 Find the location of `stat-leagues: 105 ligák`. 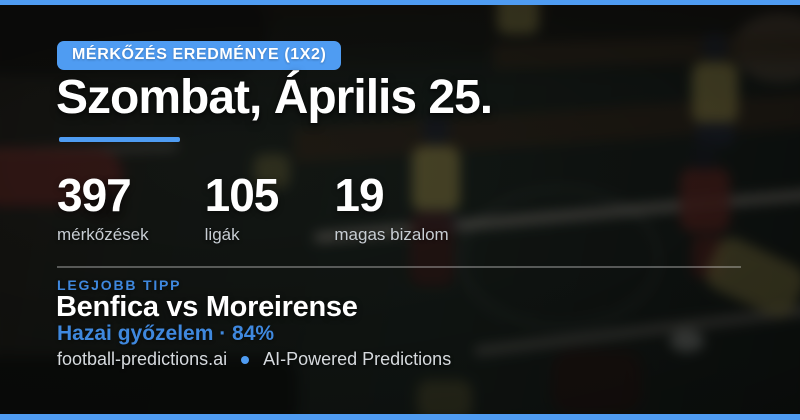

stat-leagues: 105 ligák is located at coordinates (242, 207).